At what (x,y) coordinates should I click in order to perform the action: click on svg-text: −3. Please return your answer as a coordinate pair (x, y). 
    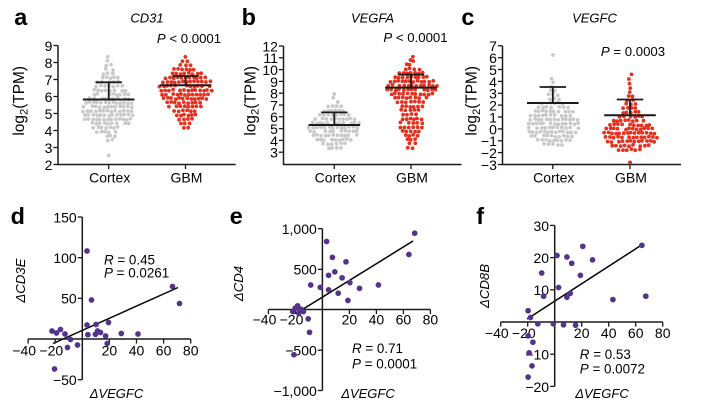
    Looking at the image, I should click on (489, 165).